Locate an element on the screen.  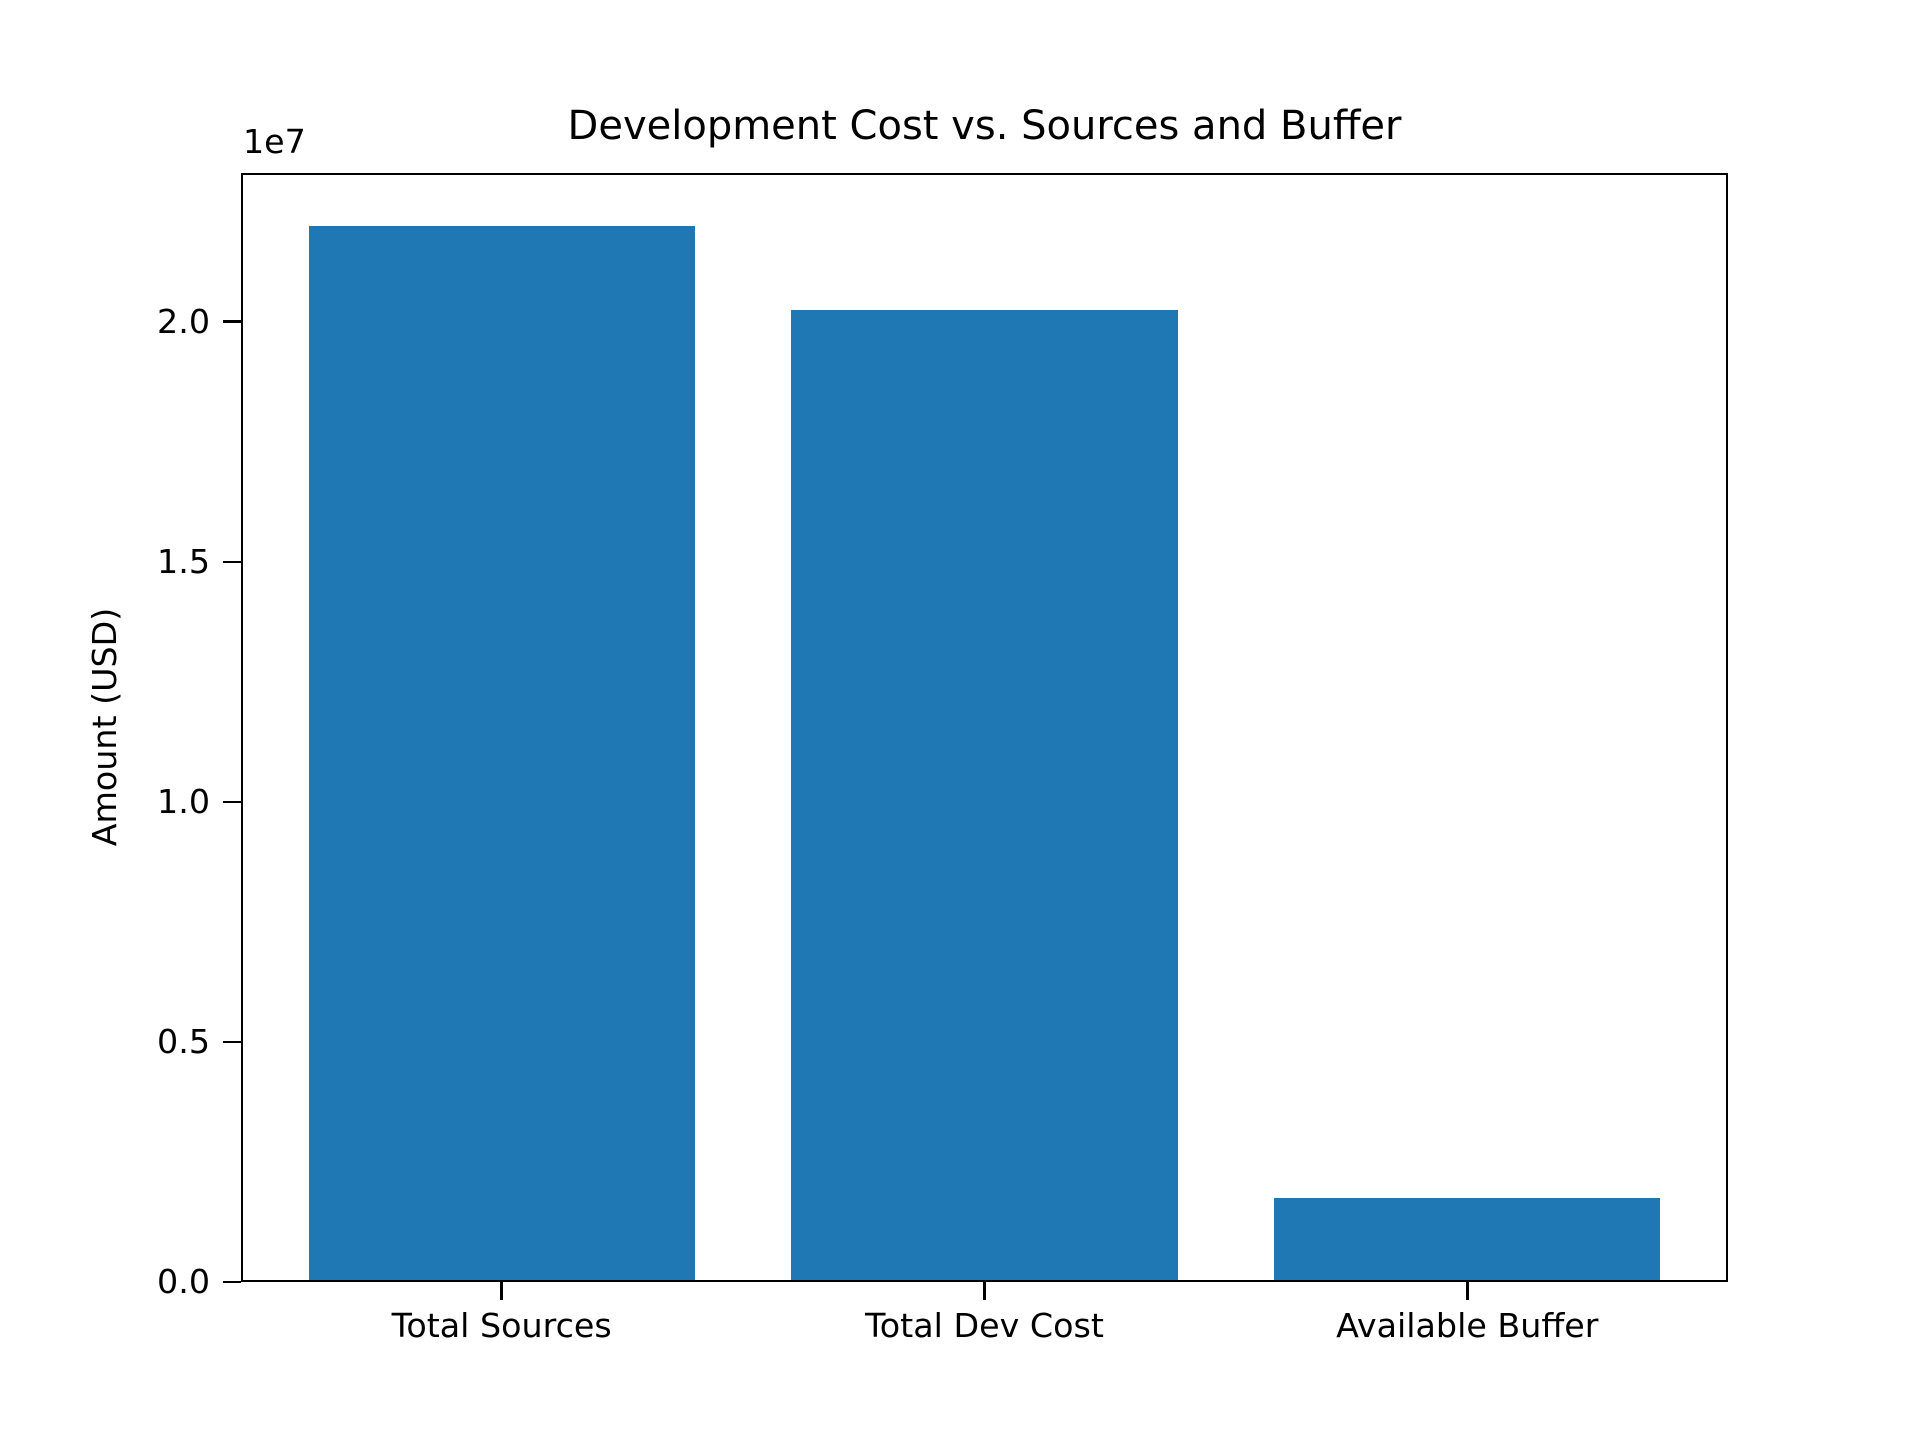
y-tick-label: 1.5 is located at coordinates (183, 561).